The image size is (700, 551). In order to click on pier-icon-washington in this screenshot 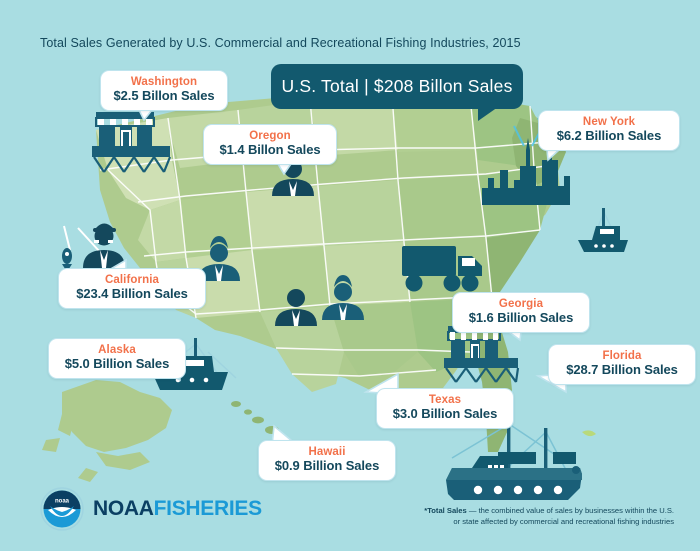, I will do `click(132, 142)`.